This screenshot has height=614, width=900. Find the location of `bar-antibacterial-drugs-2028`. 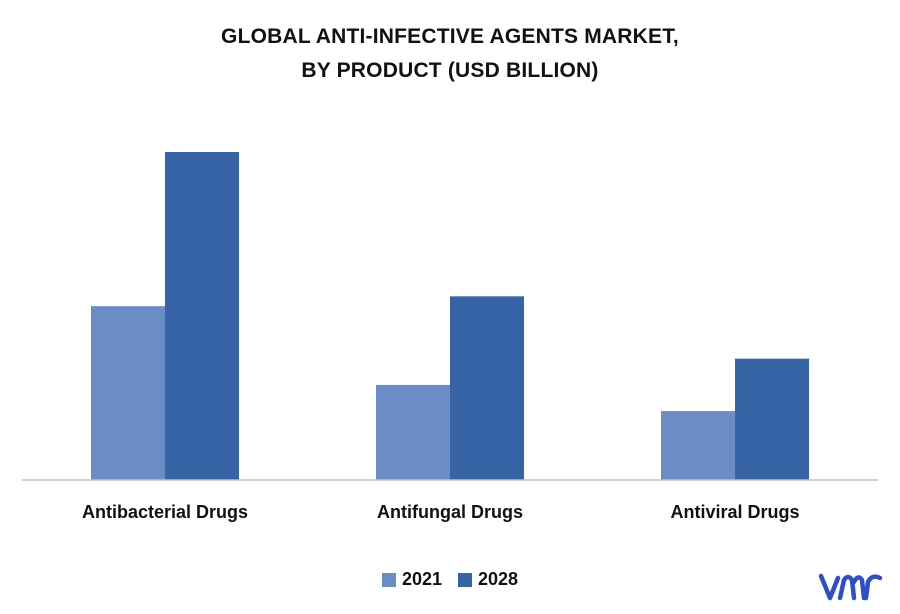

bar-antibacterial-drugs-2028 is located at coordinates (202, 316).